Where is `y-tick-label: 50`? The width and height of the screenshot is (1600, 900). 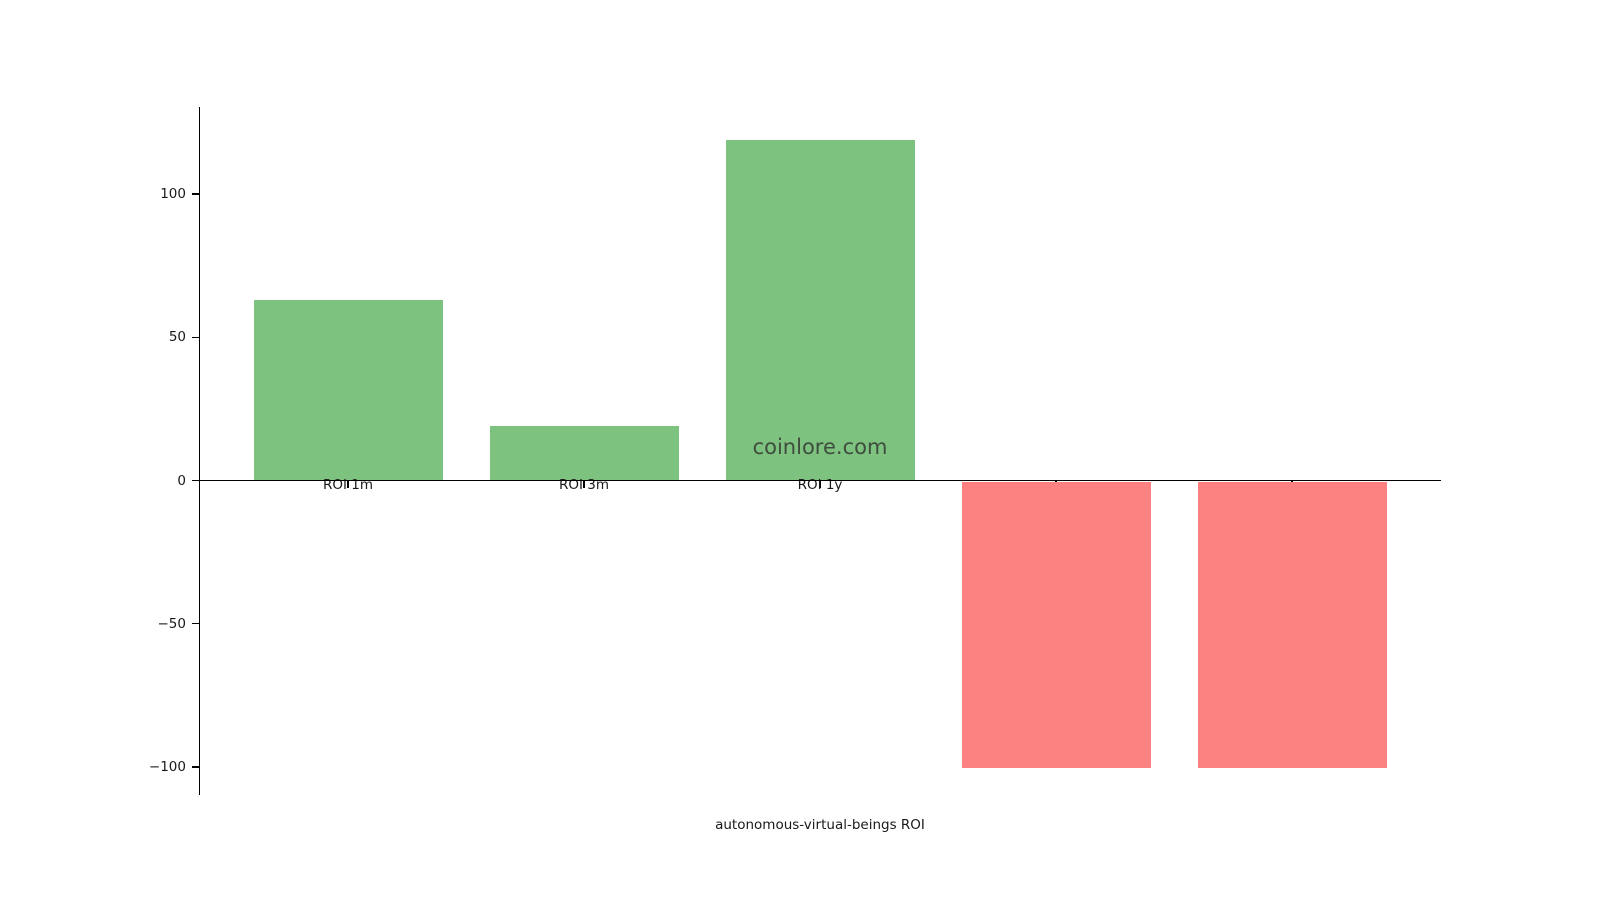
y-tick-label: 50 is located at coordinates (177, 337).